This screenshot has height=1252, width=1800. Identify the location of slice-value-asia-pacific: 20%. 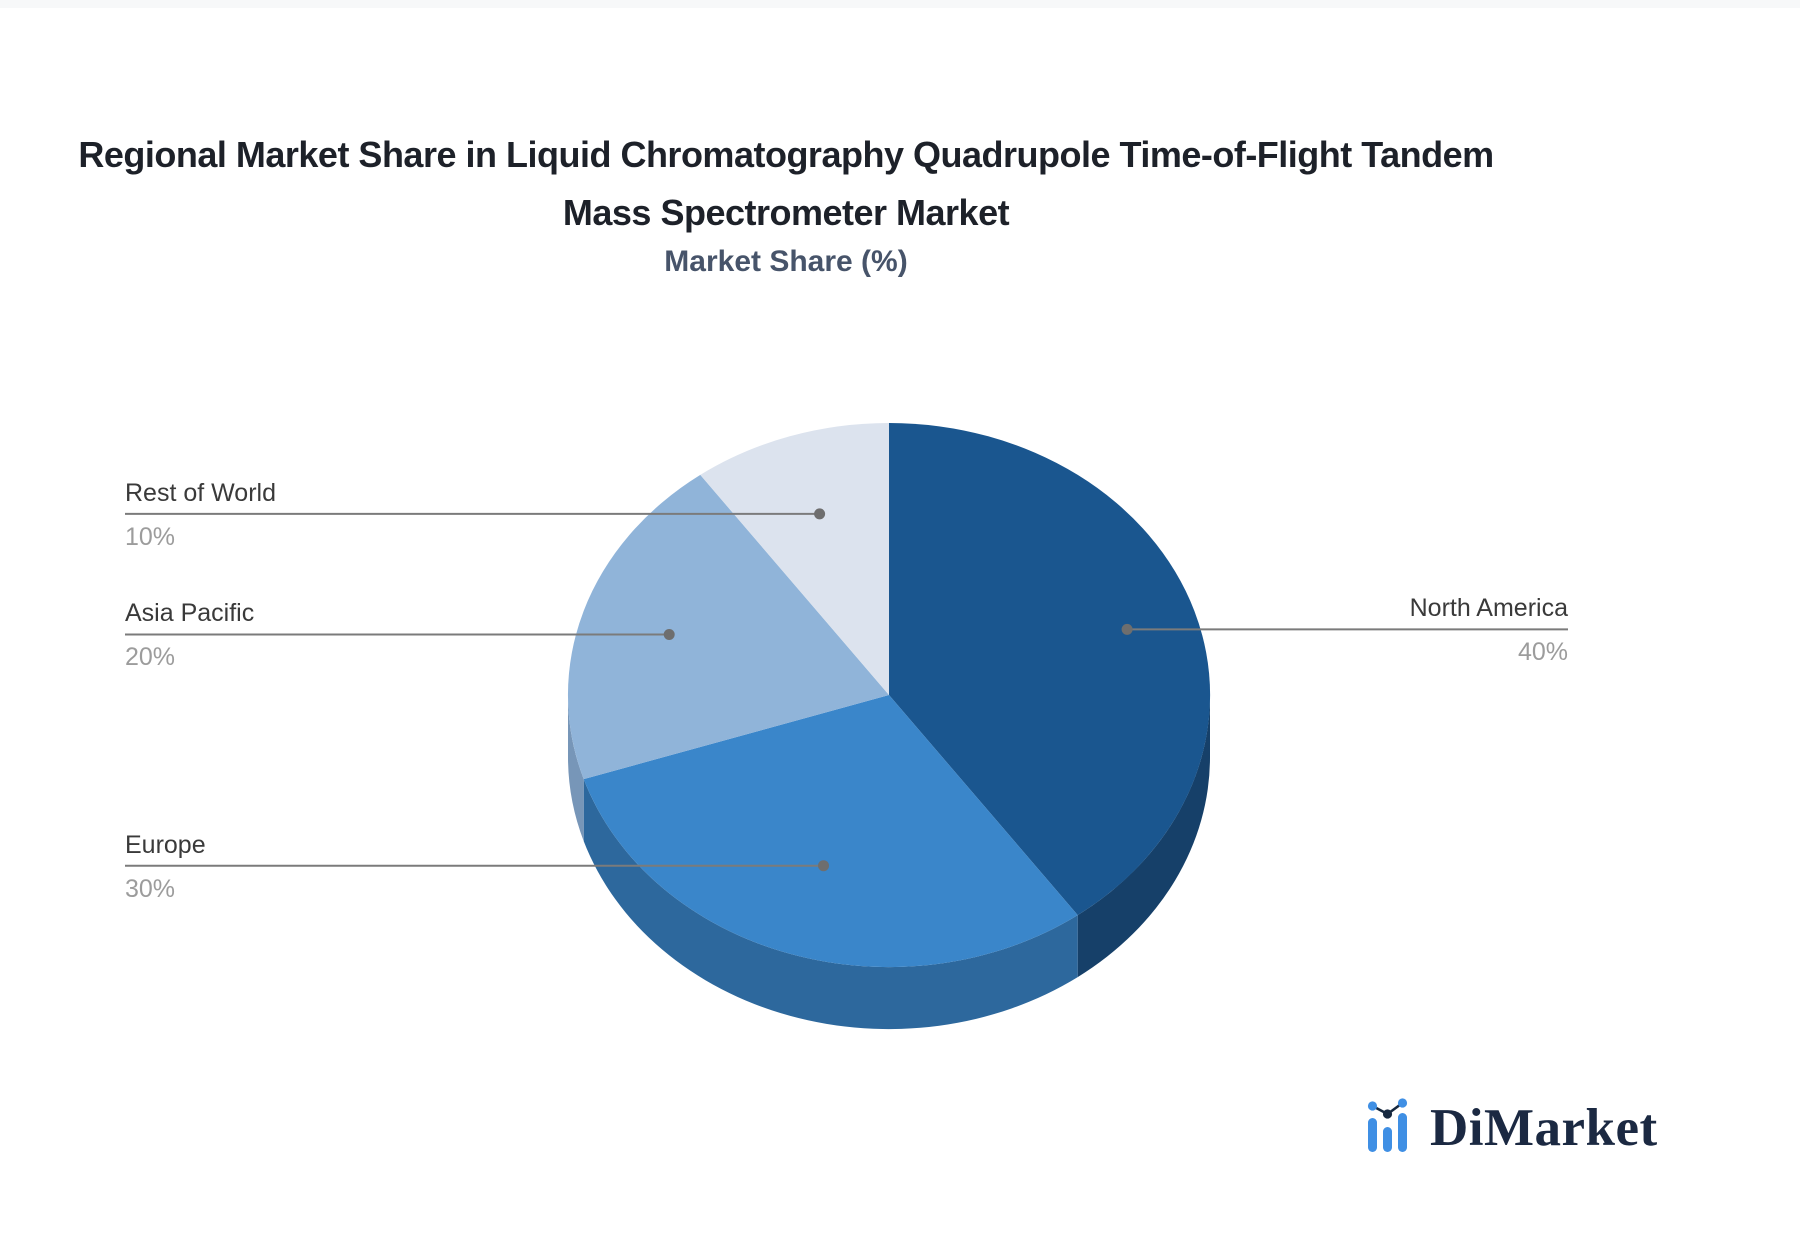
(150, 657).